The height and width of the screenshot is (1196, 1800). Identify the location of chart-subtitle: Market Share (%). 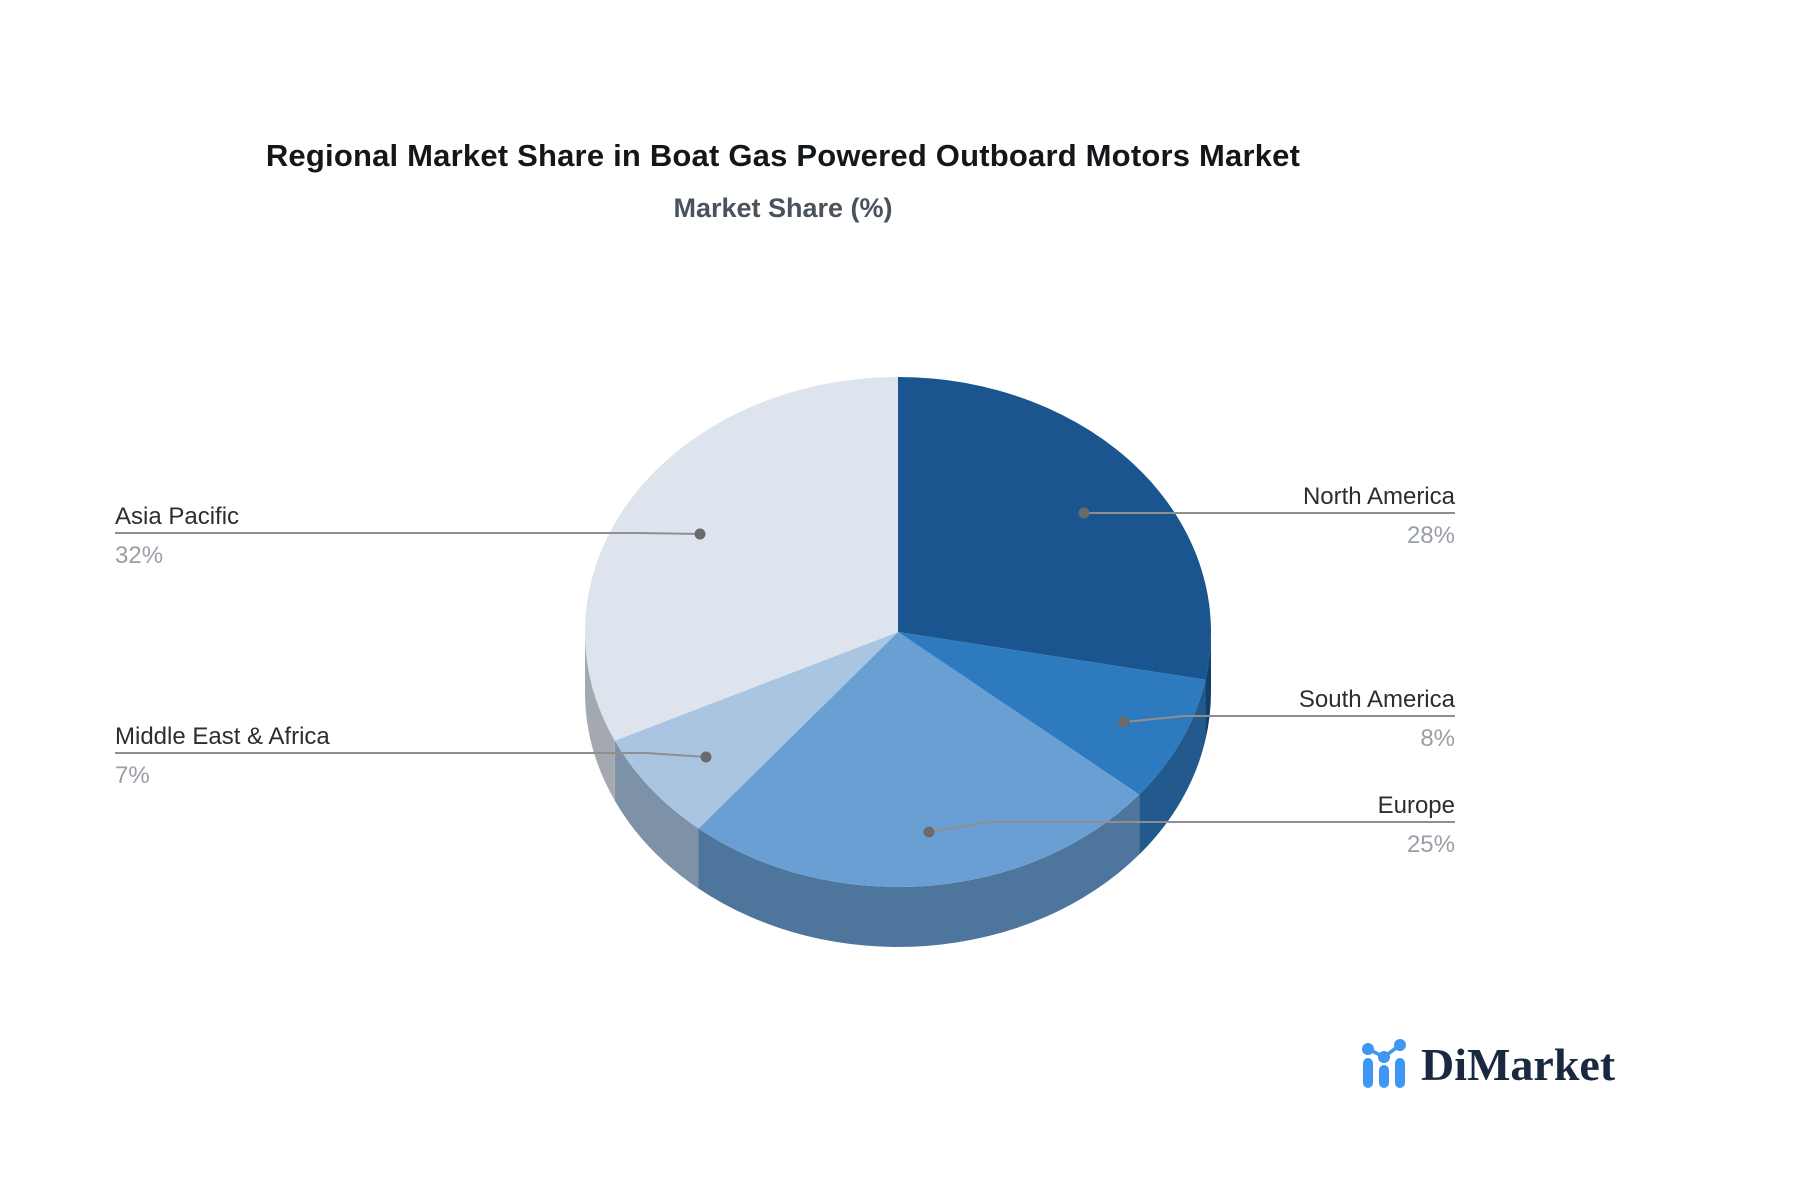
(783, 208).